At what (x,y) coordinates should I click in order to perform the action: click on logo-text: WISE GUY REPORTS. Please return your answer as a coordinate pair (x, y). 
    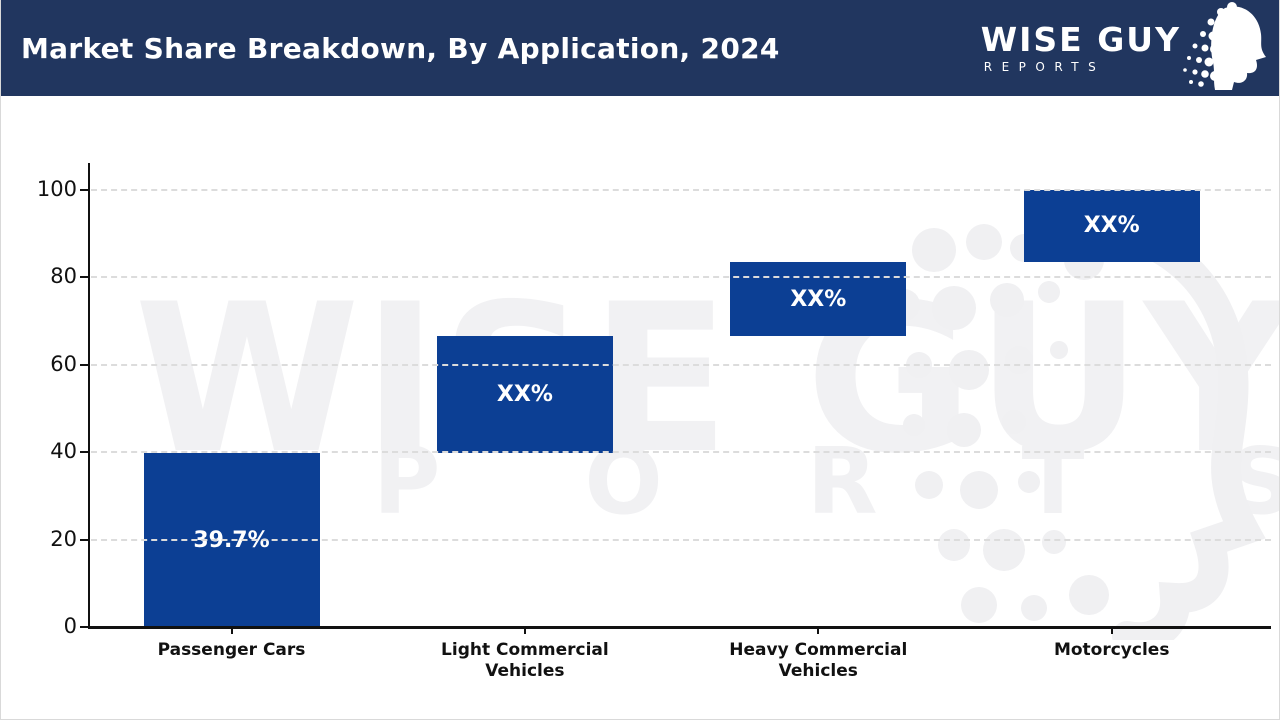
    Looking at the image, I should click on (1081, 48).